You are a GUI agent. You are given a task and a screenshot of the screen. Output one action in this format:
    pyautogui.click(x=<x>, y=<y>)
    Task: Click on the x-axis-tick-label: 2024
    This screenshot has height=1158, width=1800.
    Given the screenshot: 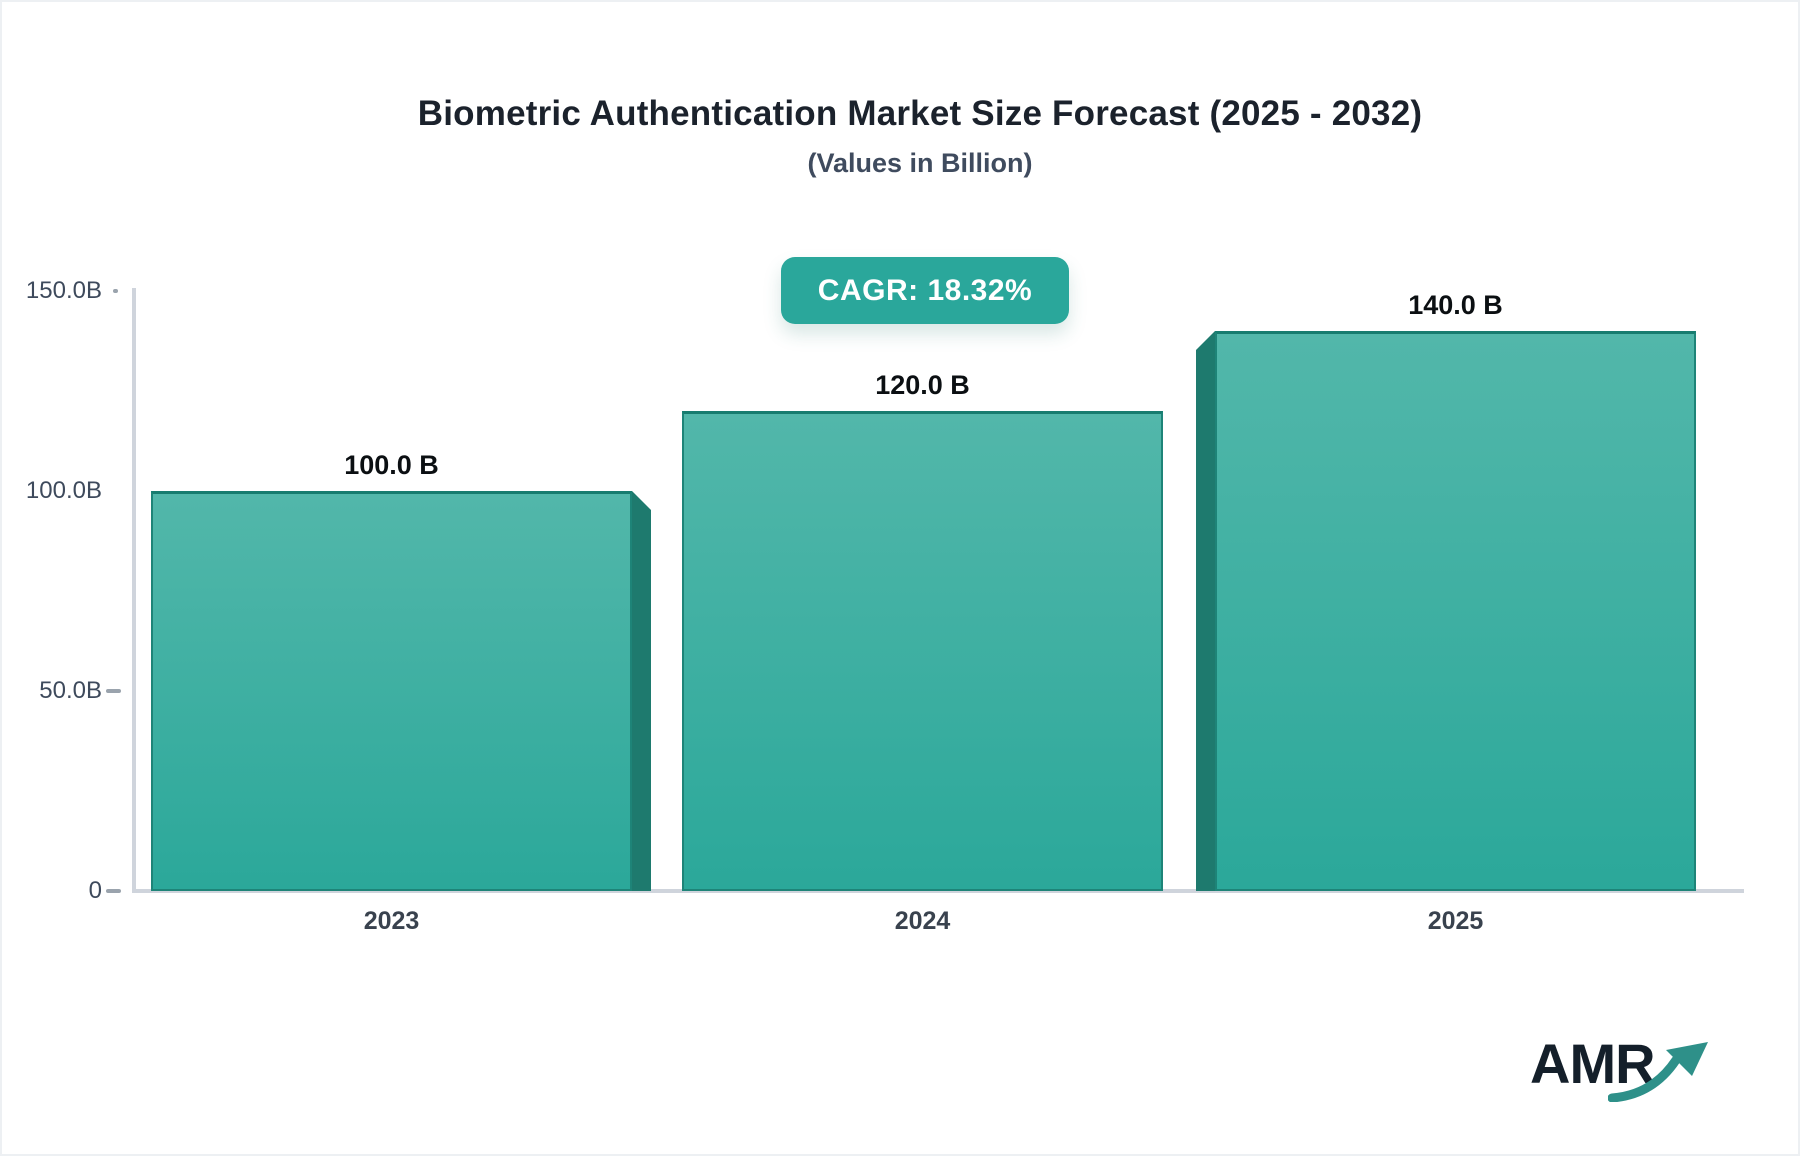 What is the action you would take?
    pyautogui.click(x=922, y=921)
    